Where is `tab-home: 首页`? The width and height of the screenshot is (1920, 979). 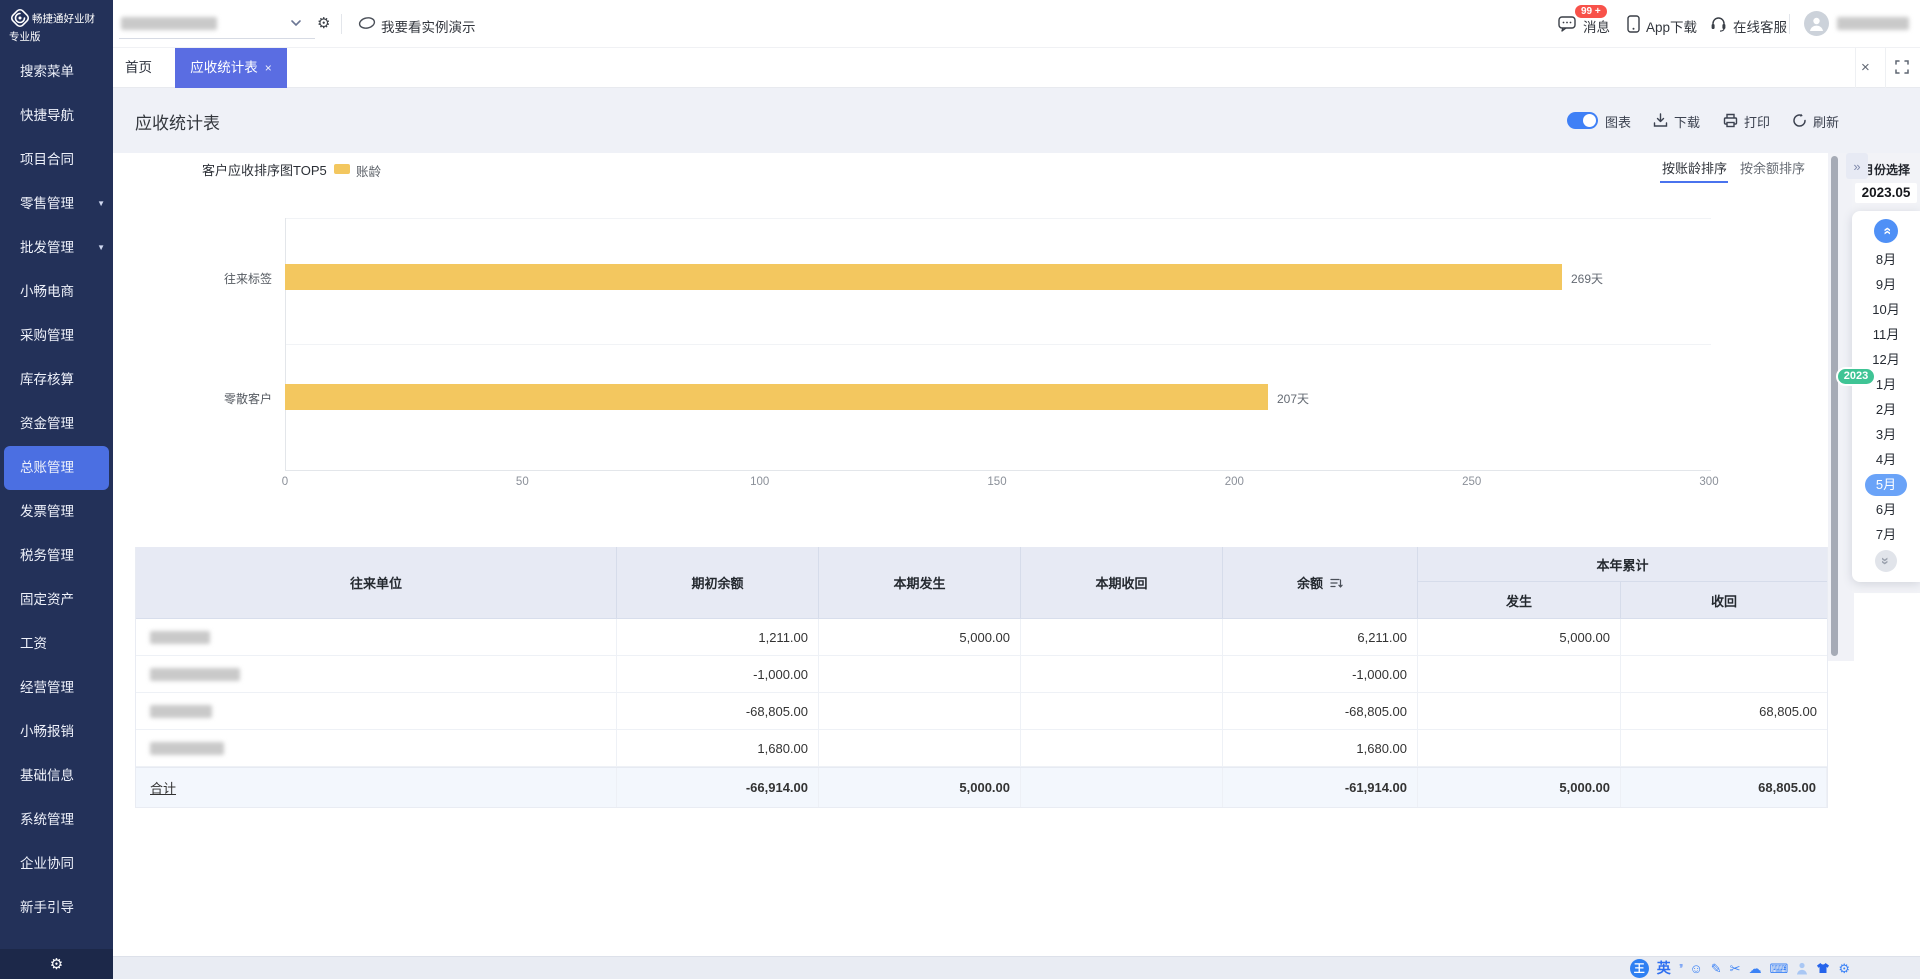 tab-home: 首页 is located at coordinates (138, 68).